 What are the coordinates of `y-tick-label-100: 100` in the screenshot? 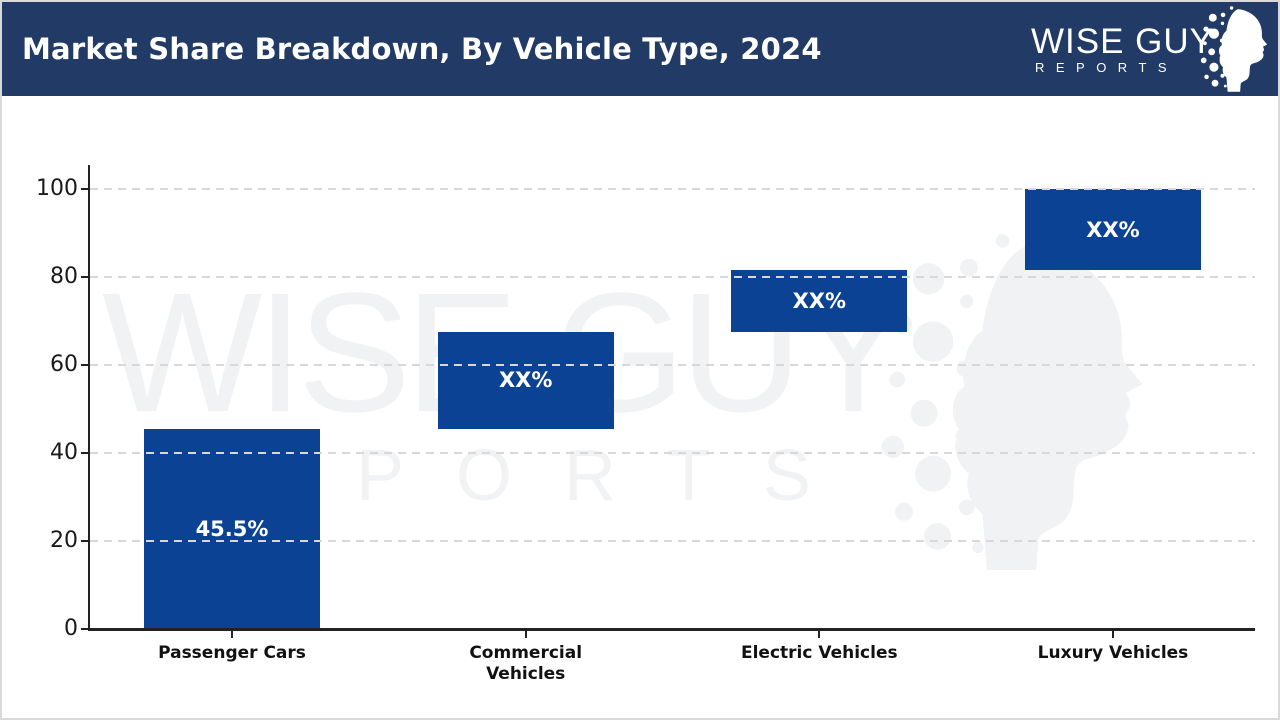 It's located at (57, 188).